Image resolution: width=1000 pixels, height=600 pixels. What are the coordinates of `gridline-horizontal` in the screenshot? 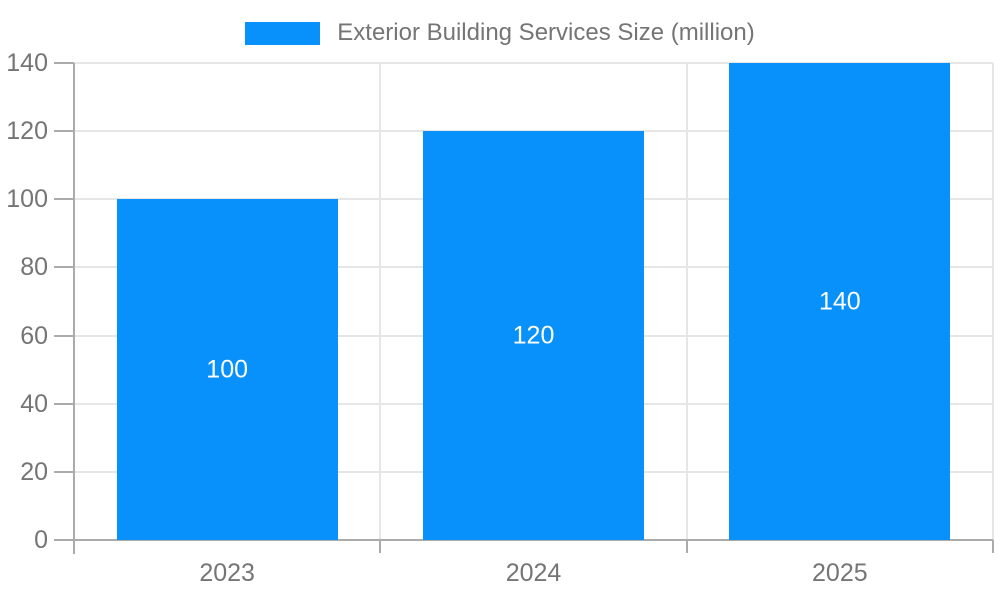 It's located at (533, 63).